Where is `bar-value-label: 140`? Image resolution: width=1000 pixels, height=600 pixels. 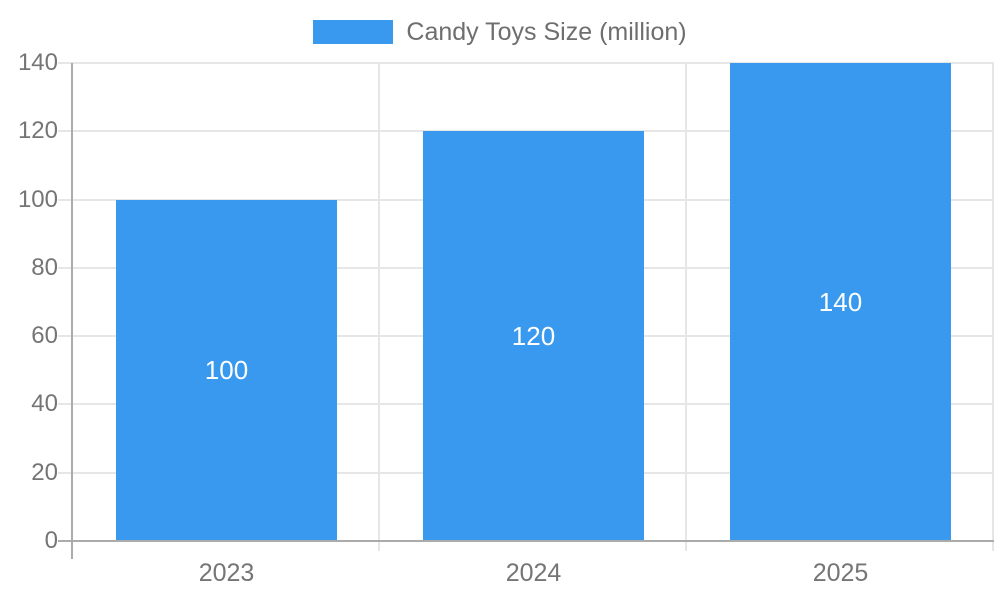
bar-value-label: 140 is located at coordinates (840, 301).